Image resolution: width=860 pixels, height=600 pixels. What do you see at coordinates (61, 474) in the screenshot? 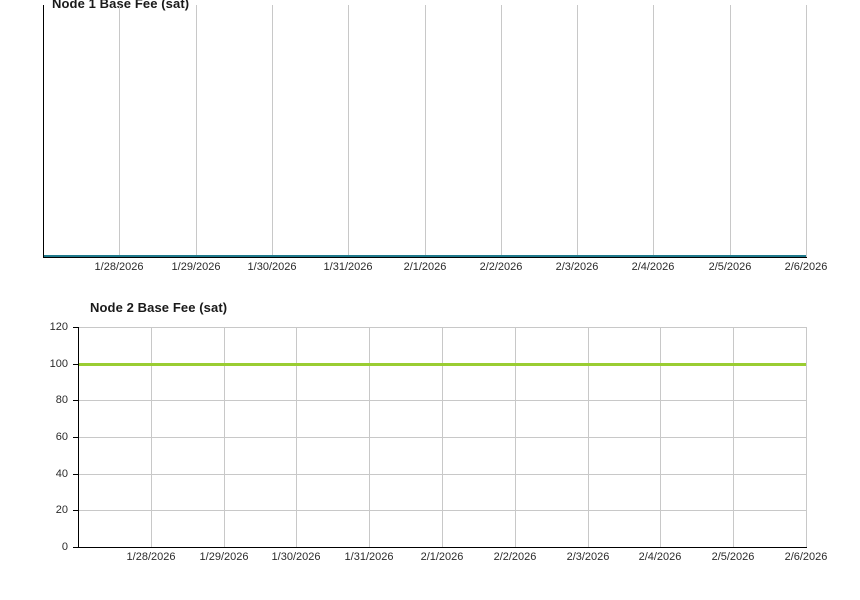
I see `y-tick-label: 40` at bounding box center [61, 474].